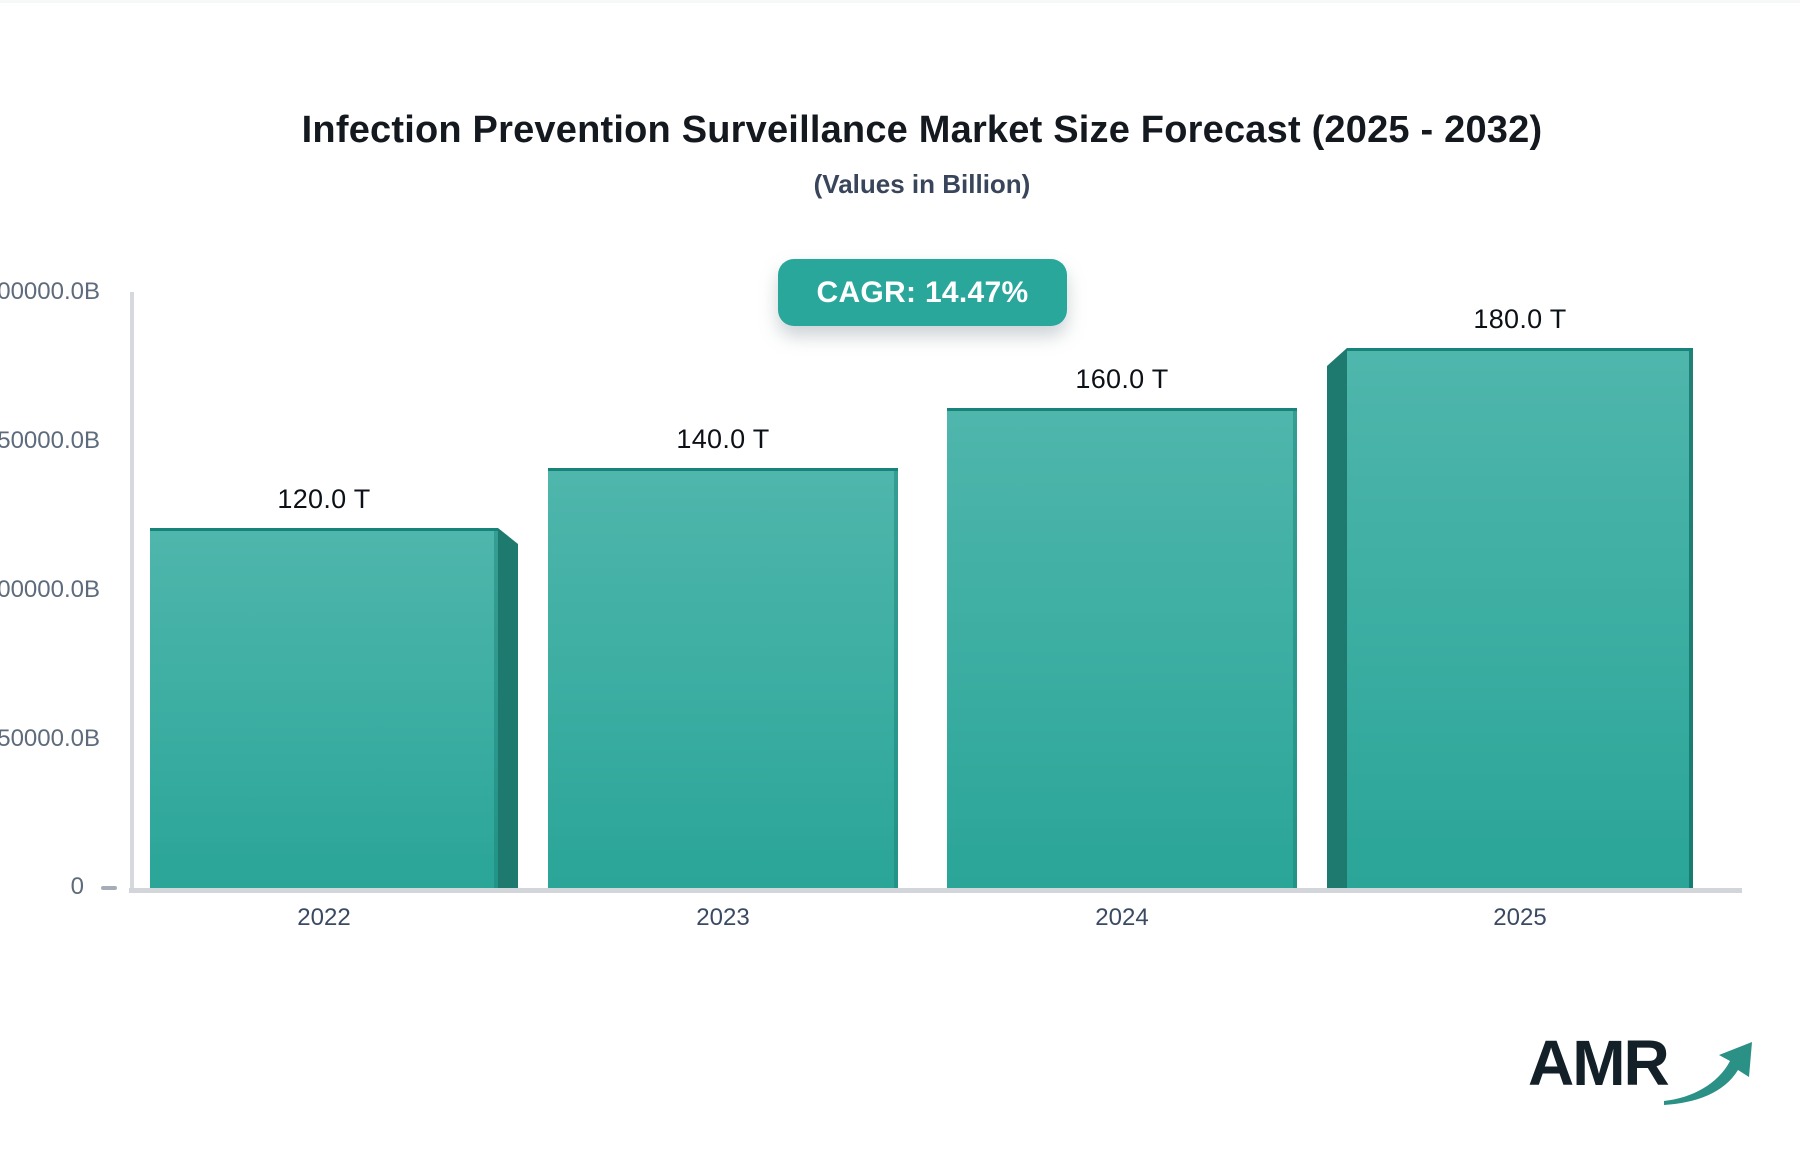 This screenshot has width=1800, height=1156. What do you see at coordinates (1122, 917) in the screenshot?
I see `x-axis-label-2024: 2024` at bounding box center [1122, 917].